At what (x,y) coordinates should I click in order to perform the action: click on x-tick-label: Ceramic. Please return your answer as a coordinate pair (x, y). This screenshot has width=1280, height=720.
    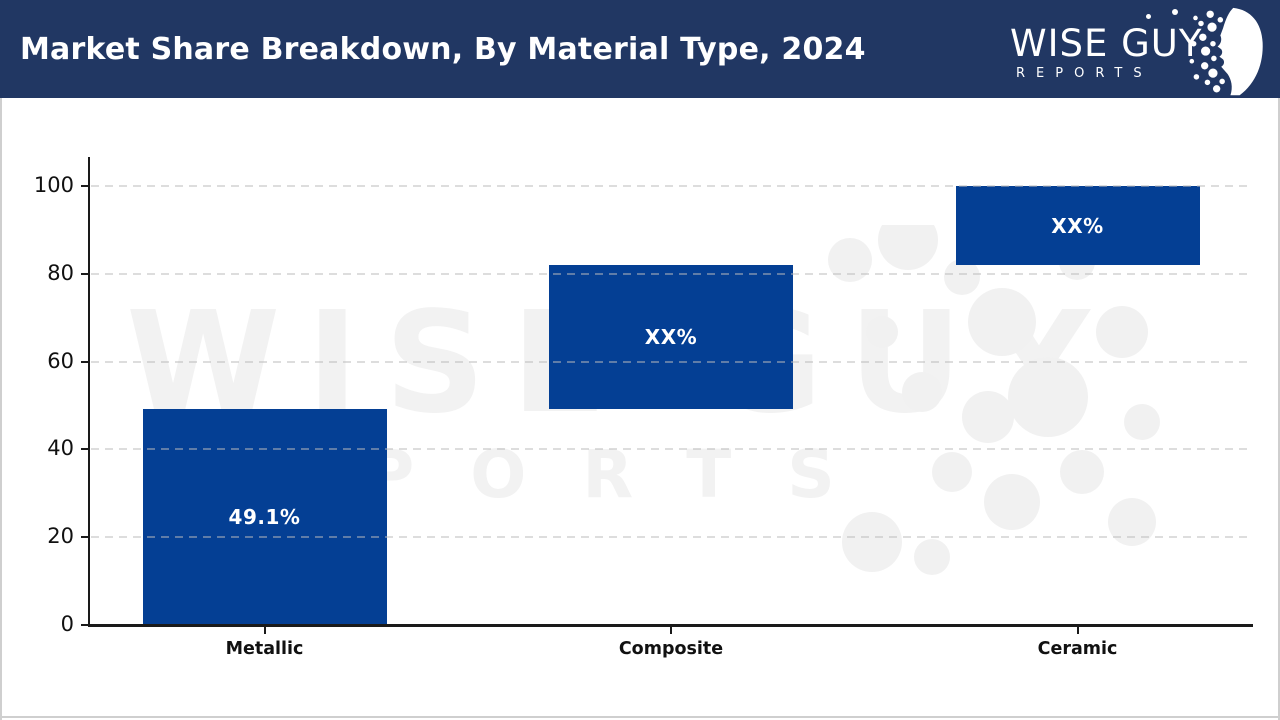
    Looking at the image, I should click on (1077, 649).